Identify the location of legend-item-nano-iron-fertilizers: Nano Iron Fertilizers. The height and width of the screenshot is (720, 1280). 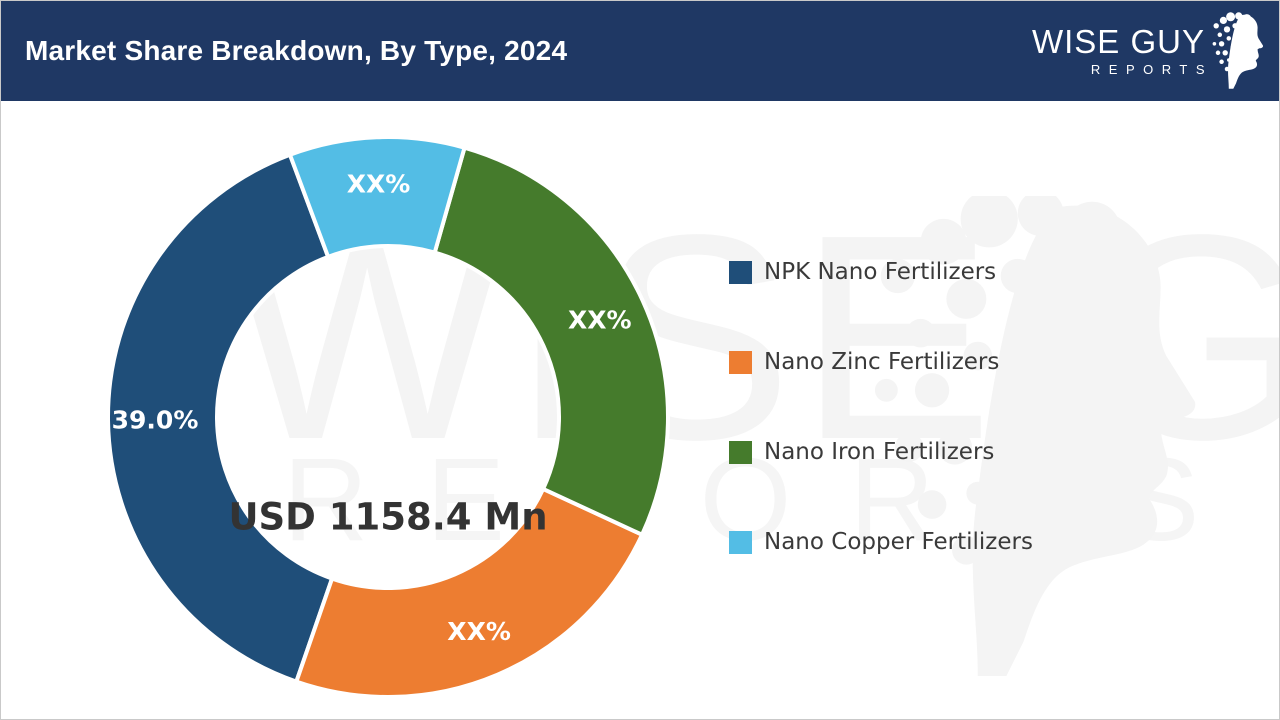
(881, 452).